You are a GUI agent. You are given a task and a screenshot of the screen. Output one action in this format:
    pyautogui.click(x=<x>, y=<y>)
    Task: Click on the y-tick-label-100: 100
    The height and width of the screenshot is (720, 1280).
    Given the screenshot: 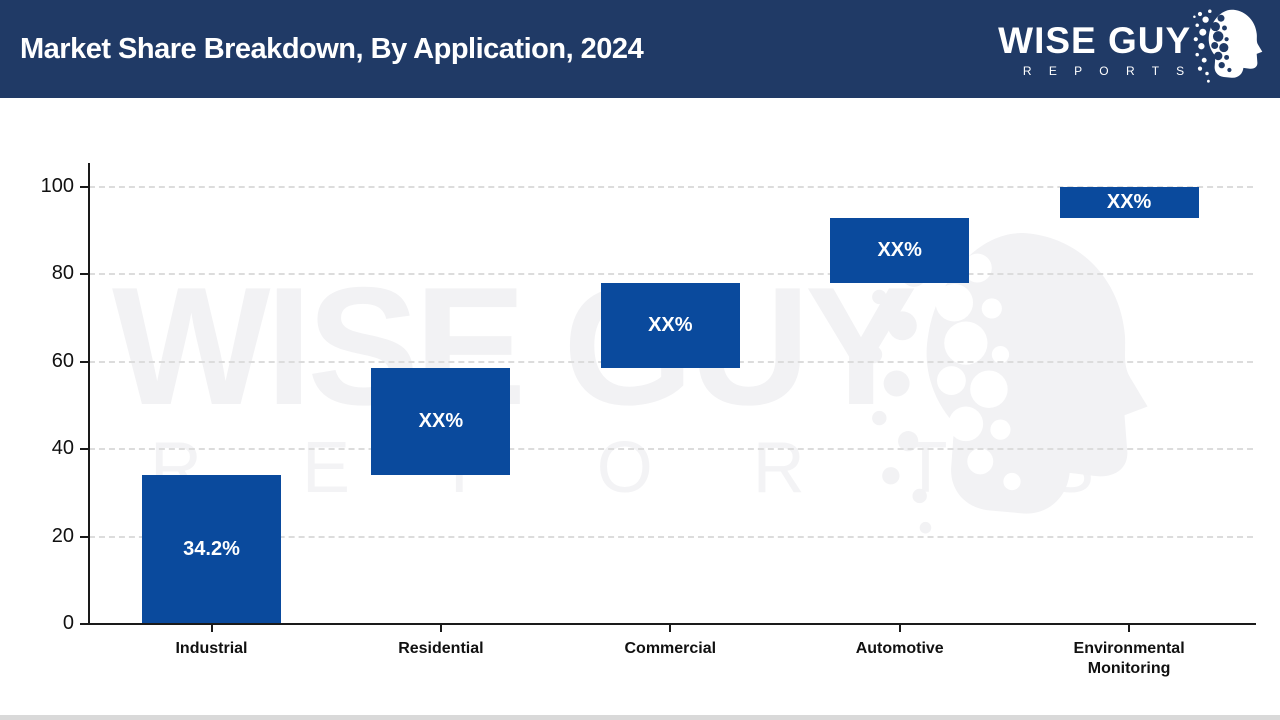 What is the action you would take?
    pyautogui.click(x=57, y=186)
    